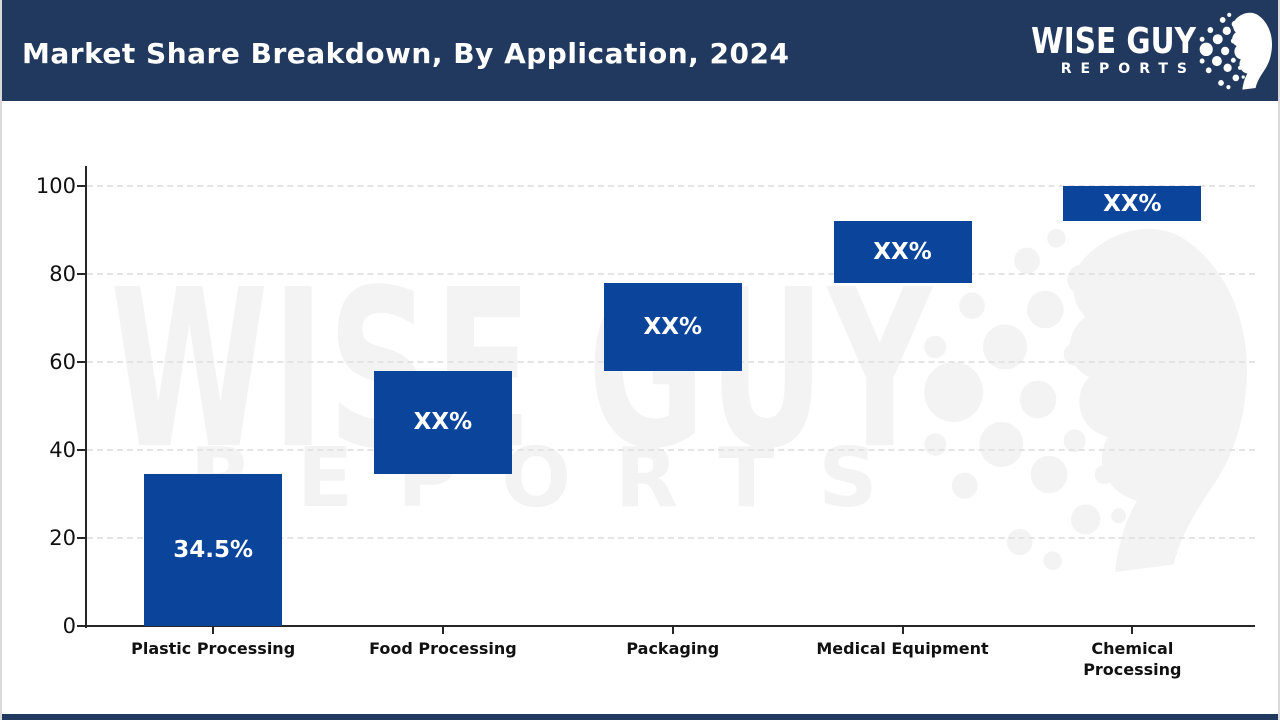 The width and height of the screenshot is (1280, 720). What do you see at coordinates (62, 450) in the screenshot?
I see `y-tick-label: 40` at bounding box center [62, 450].